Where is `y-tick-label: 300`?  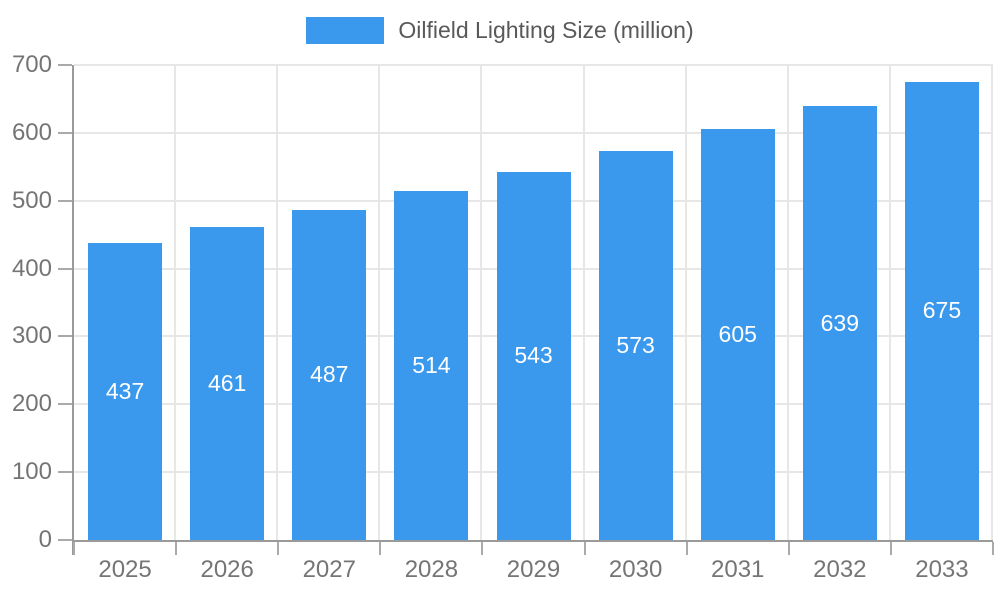 y-tick-label: 300 is located at coordinates (31, 336).